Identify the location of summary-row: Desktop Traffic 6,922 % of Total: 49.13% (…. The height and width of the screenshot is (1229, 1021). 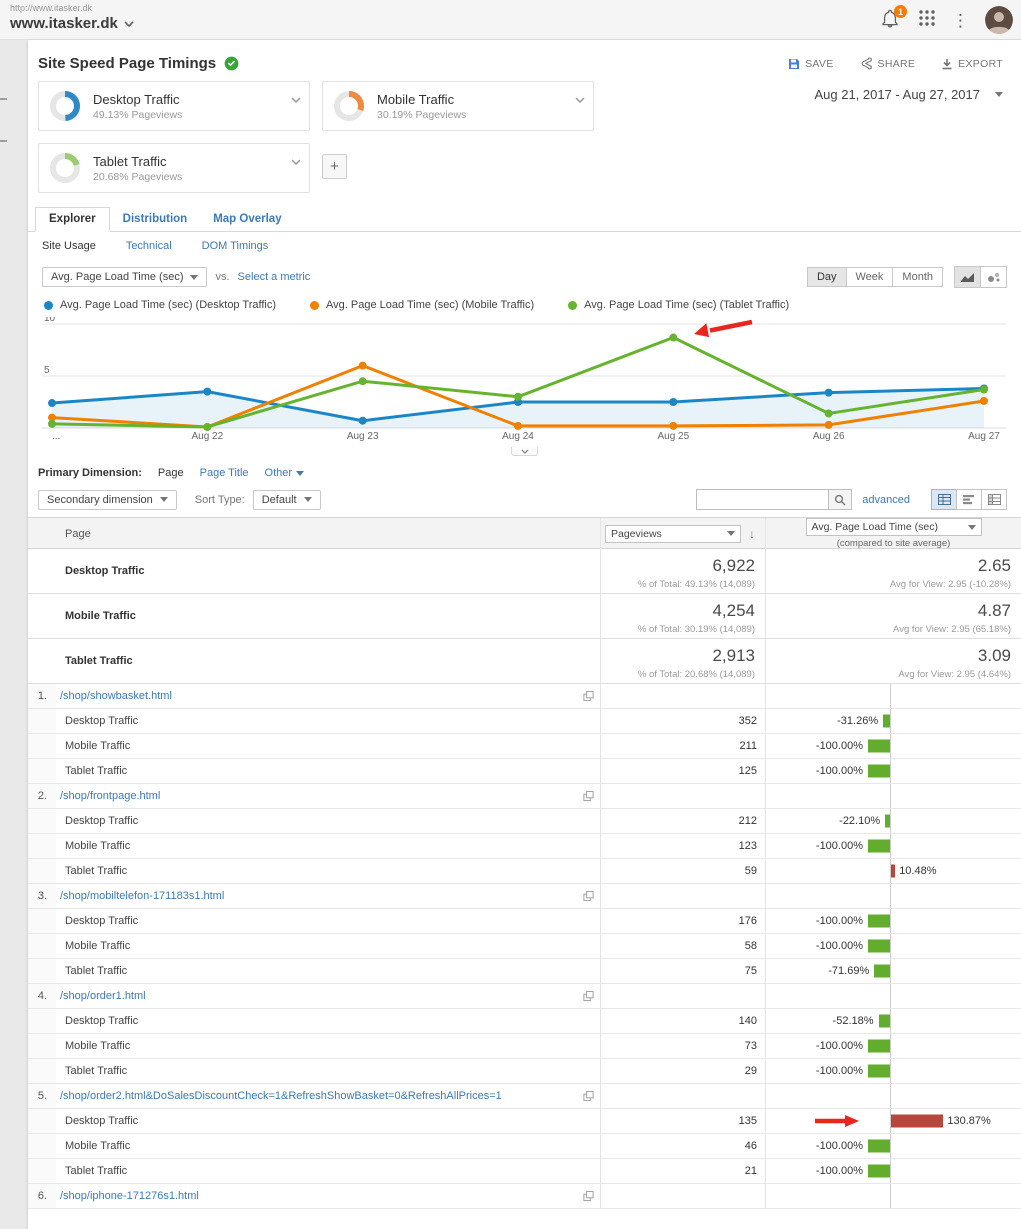
(524, 571).